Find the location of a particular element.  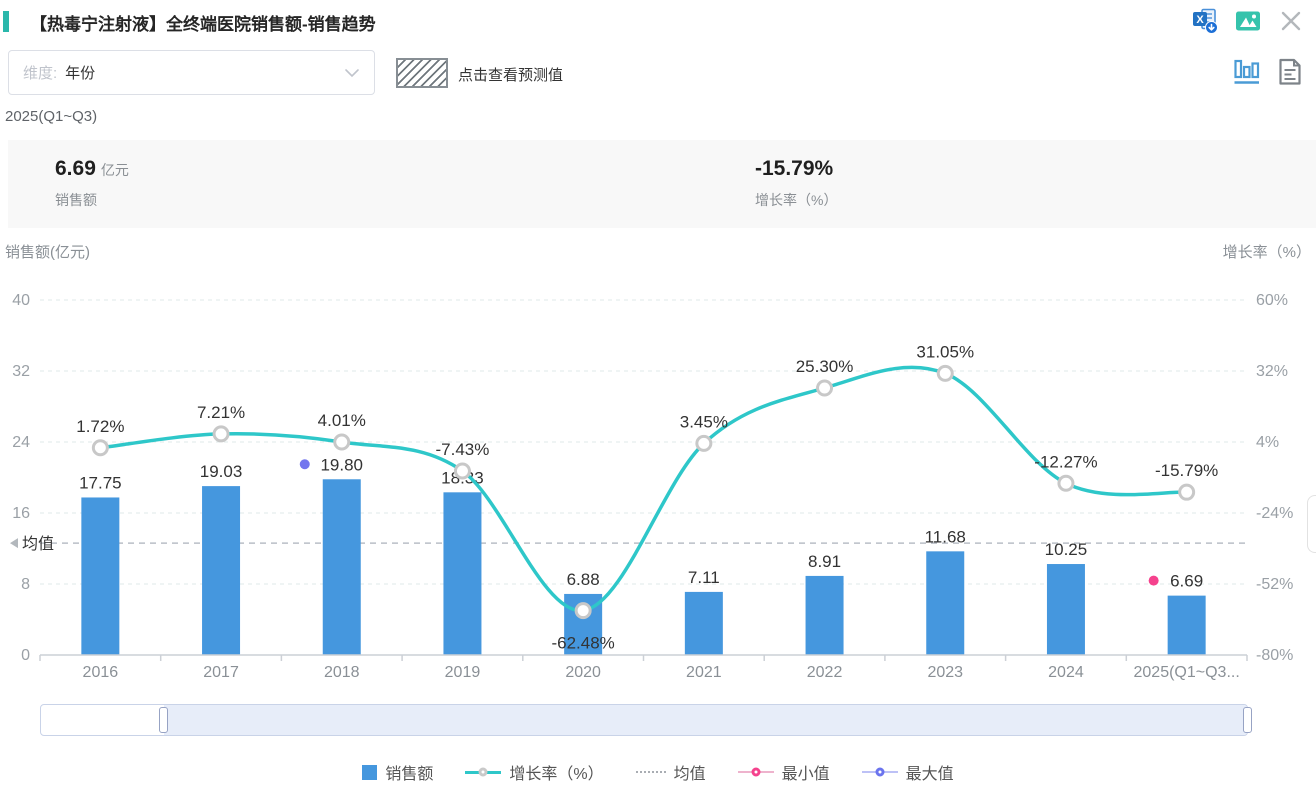

period-label: 2025(Q1~Q3) is located at coordinates (51, 116).